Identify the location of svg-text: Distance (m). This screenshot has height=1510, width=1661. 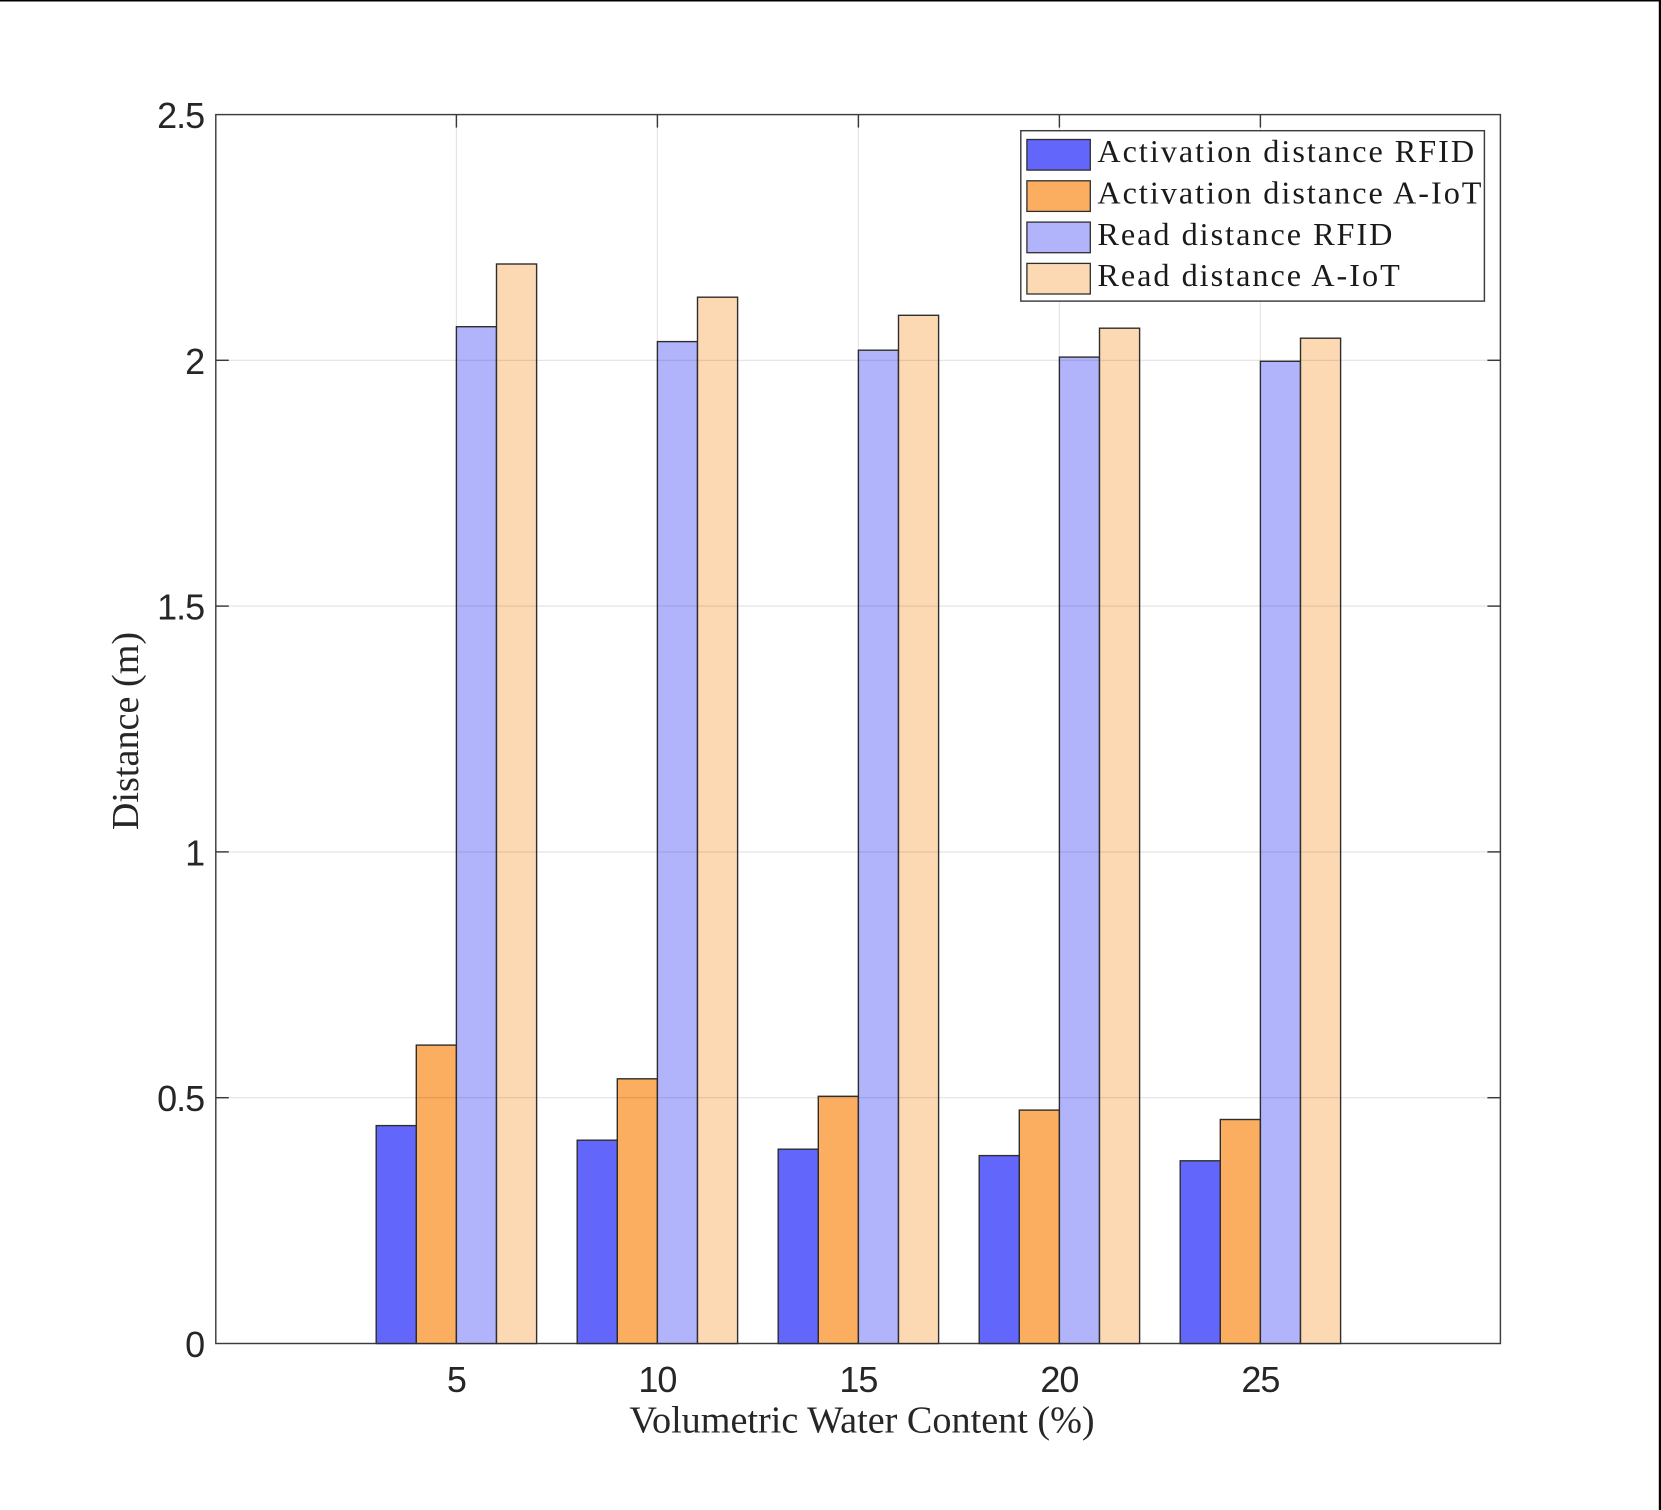
(126, 731).